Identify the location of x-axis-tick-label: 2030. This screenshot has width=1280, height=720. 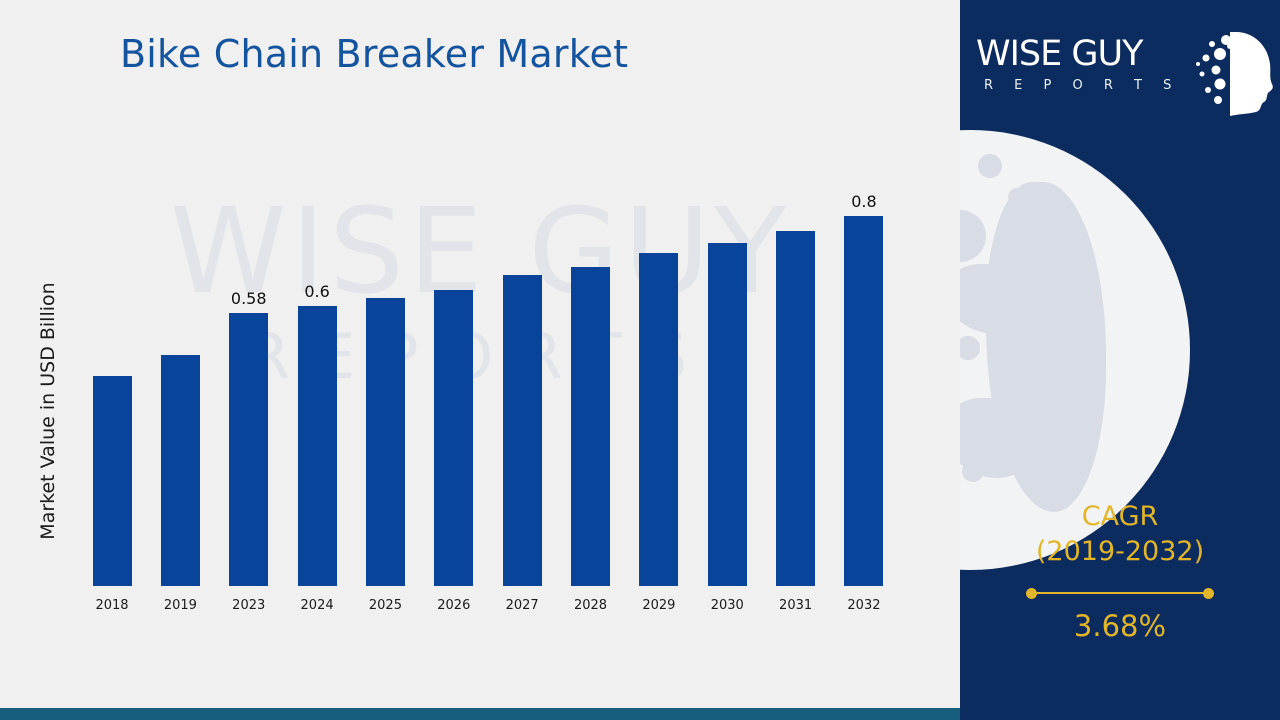
(727, 605).